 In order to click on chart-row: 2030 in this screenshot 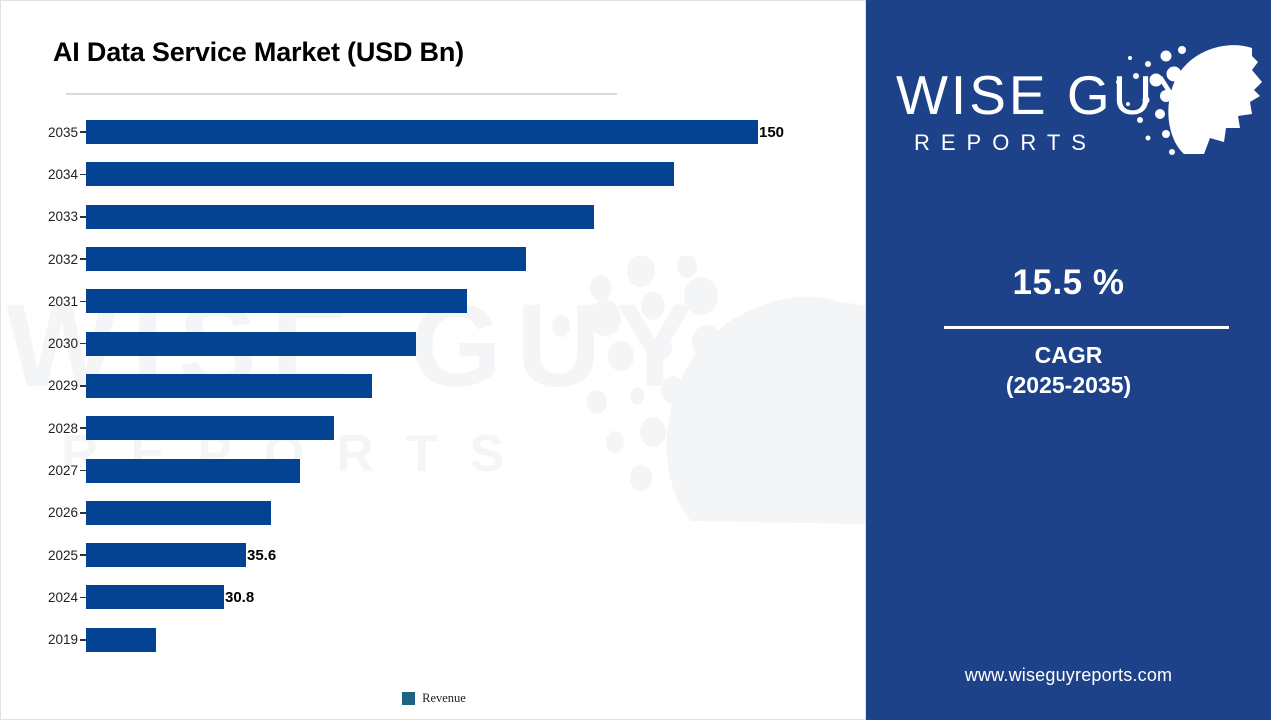, I will do `click(433, 343)`.